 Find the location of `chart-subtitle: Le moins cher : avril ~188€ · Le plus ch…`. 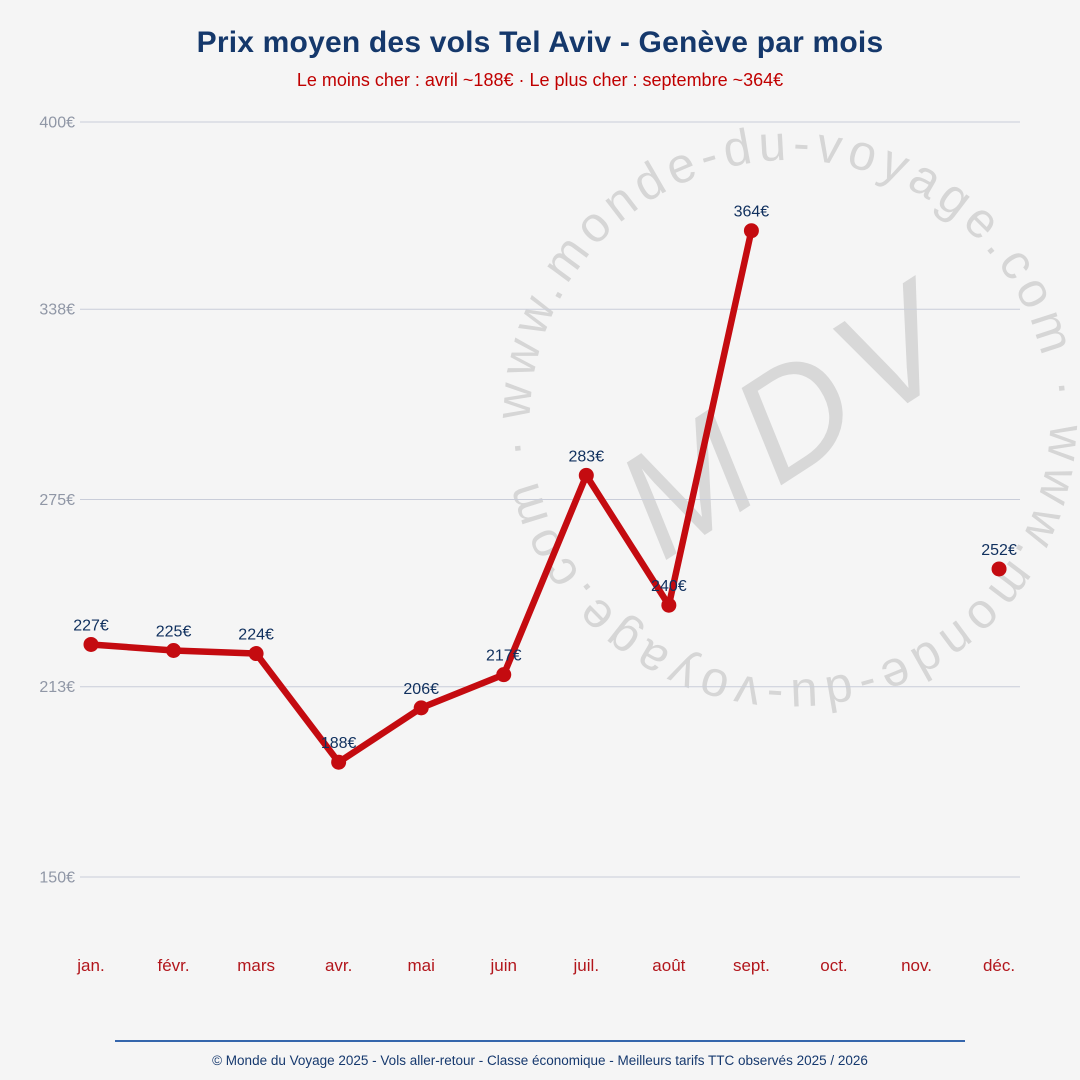

chart-subtitle: Le moins cher : avril ~188€ · Le plus ch… is located at coordinates (540, 80).